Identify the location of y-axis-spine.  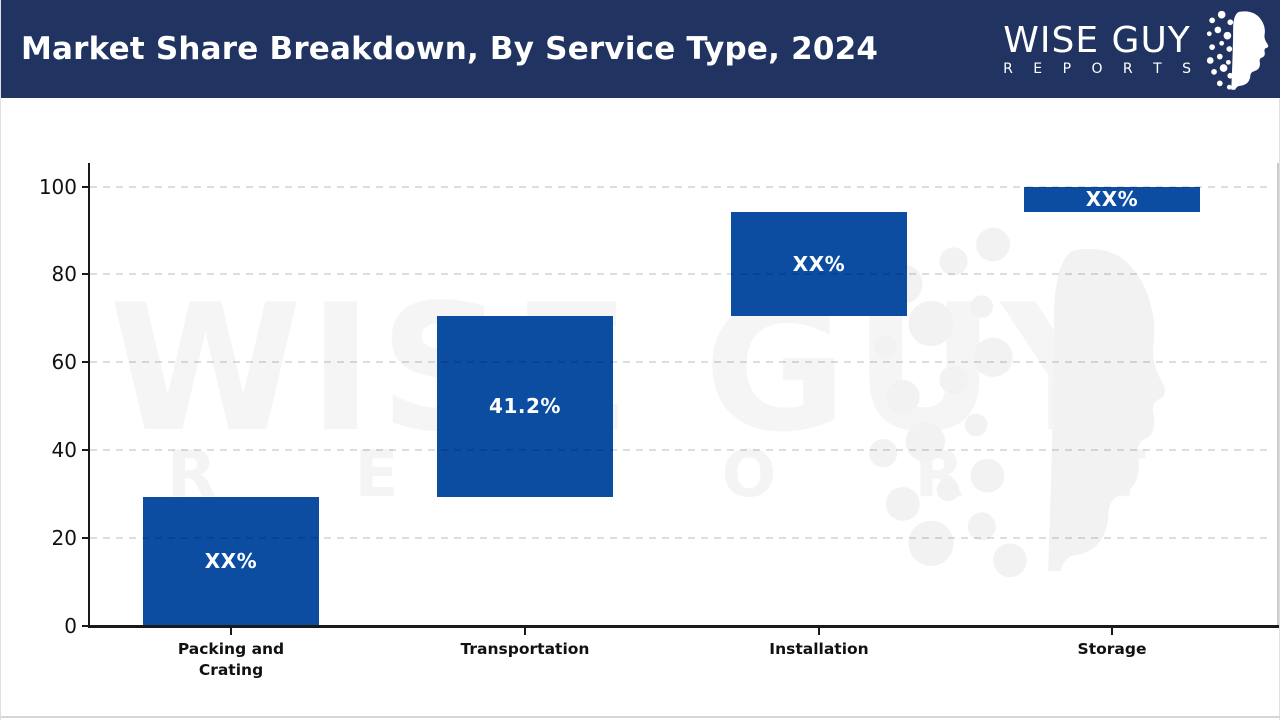
(89, 395).